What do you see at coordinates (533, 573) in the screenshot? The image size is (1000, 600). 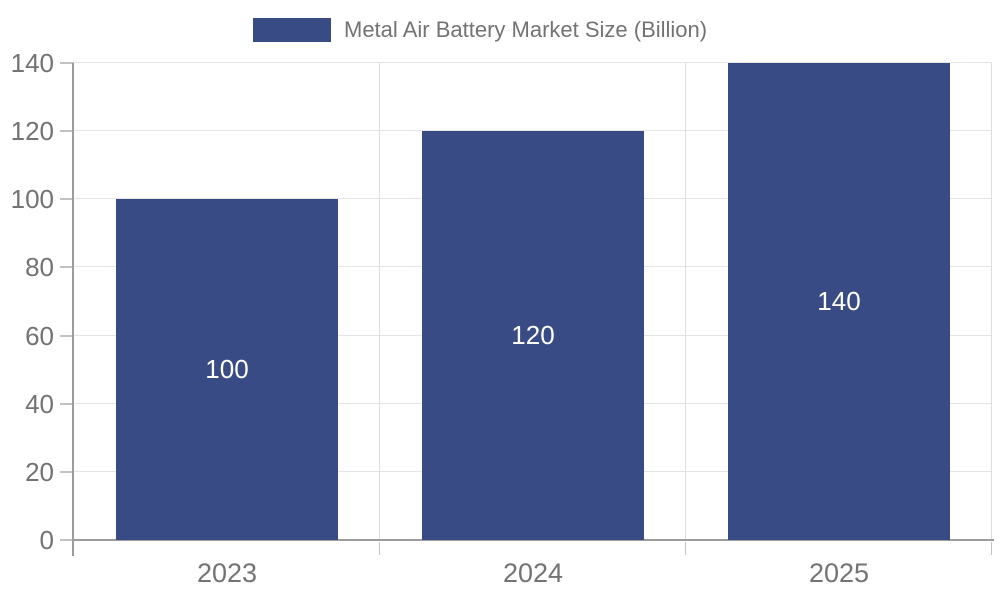 I see `x-axis-label: 2024` at bounding box center [533, 573].